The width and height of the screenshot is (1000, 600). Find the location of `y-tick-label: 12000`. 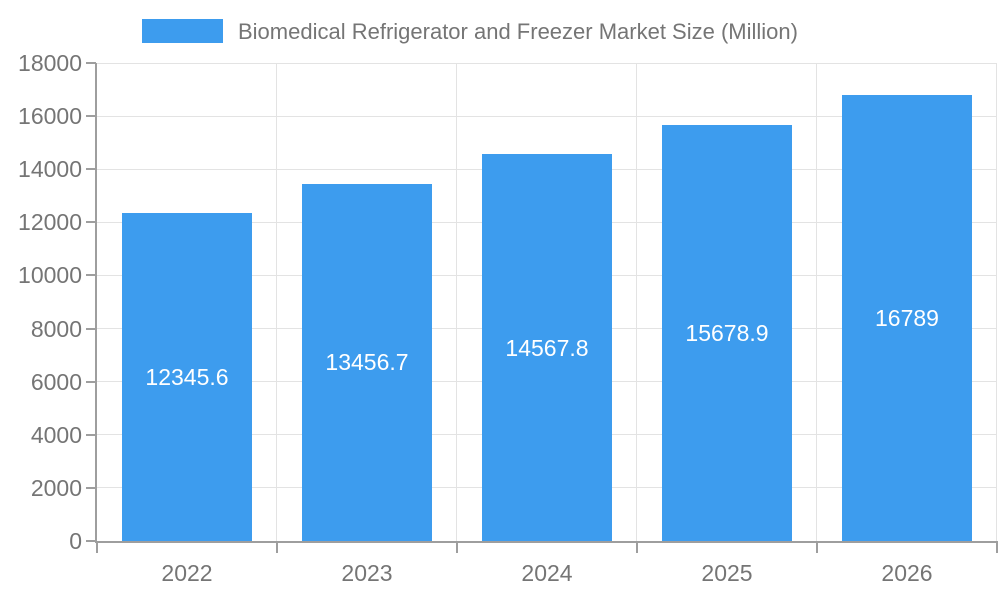

y-tick-label: 12000 is located at coordinates (50, 222).